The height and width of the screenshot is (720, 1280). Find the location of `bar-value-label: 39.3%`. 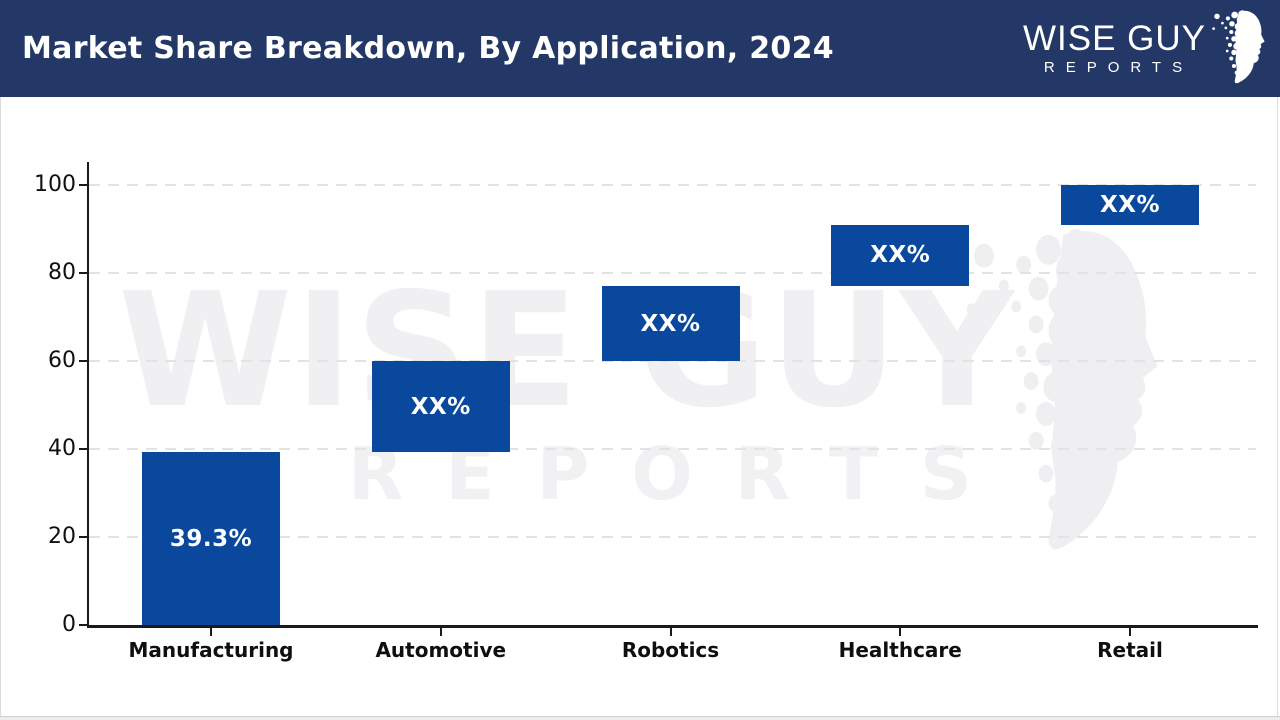

bar-value-label: 39.3% is located at coordinates (211, 538).